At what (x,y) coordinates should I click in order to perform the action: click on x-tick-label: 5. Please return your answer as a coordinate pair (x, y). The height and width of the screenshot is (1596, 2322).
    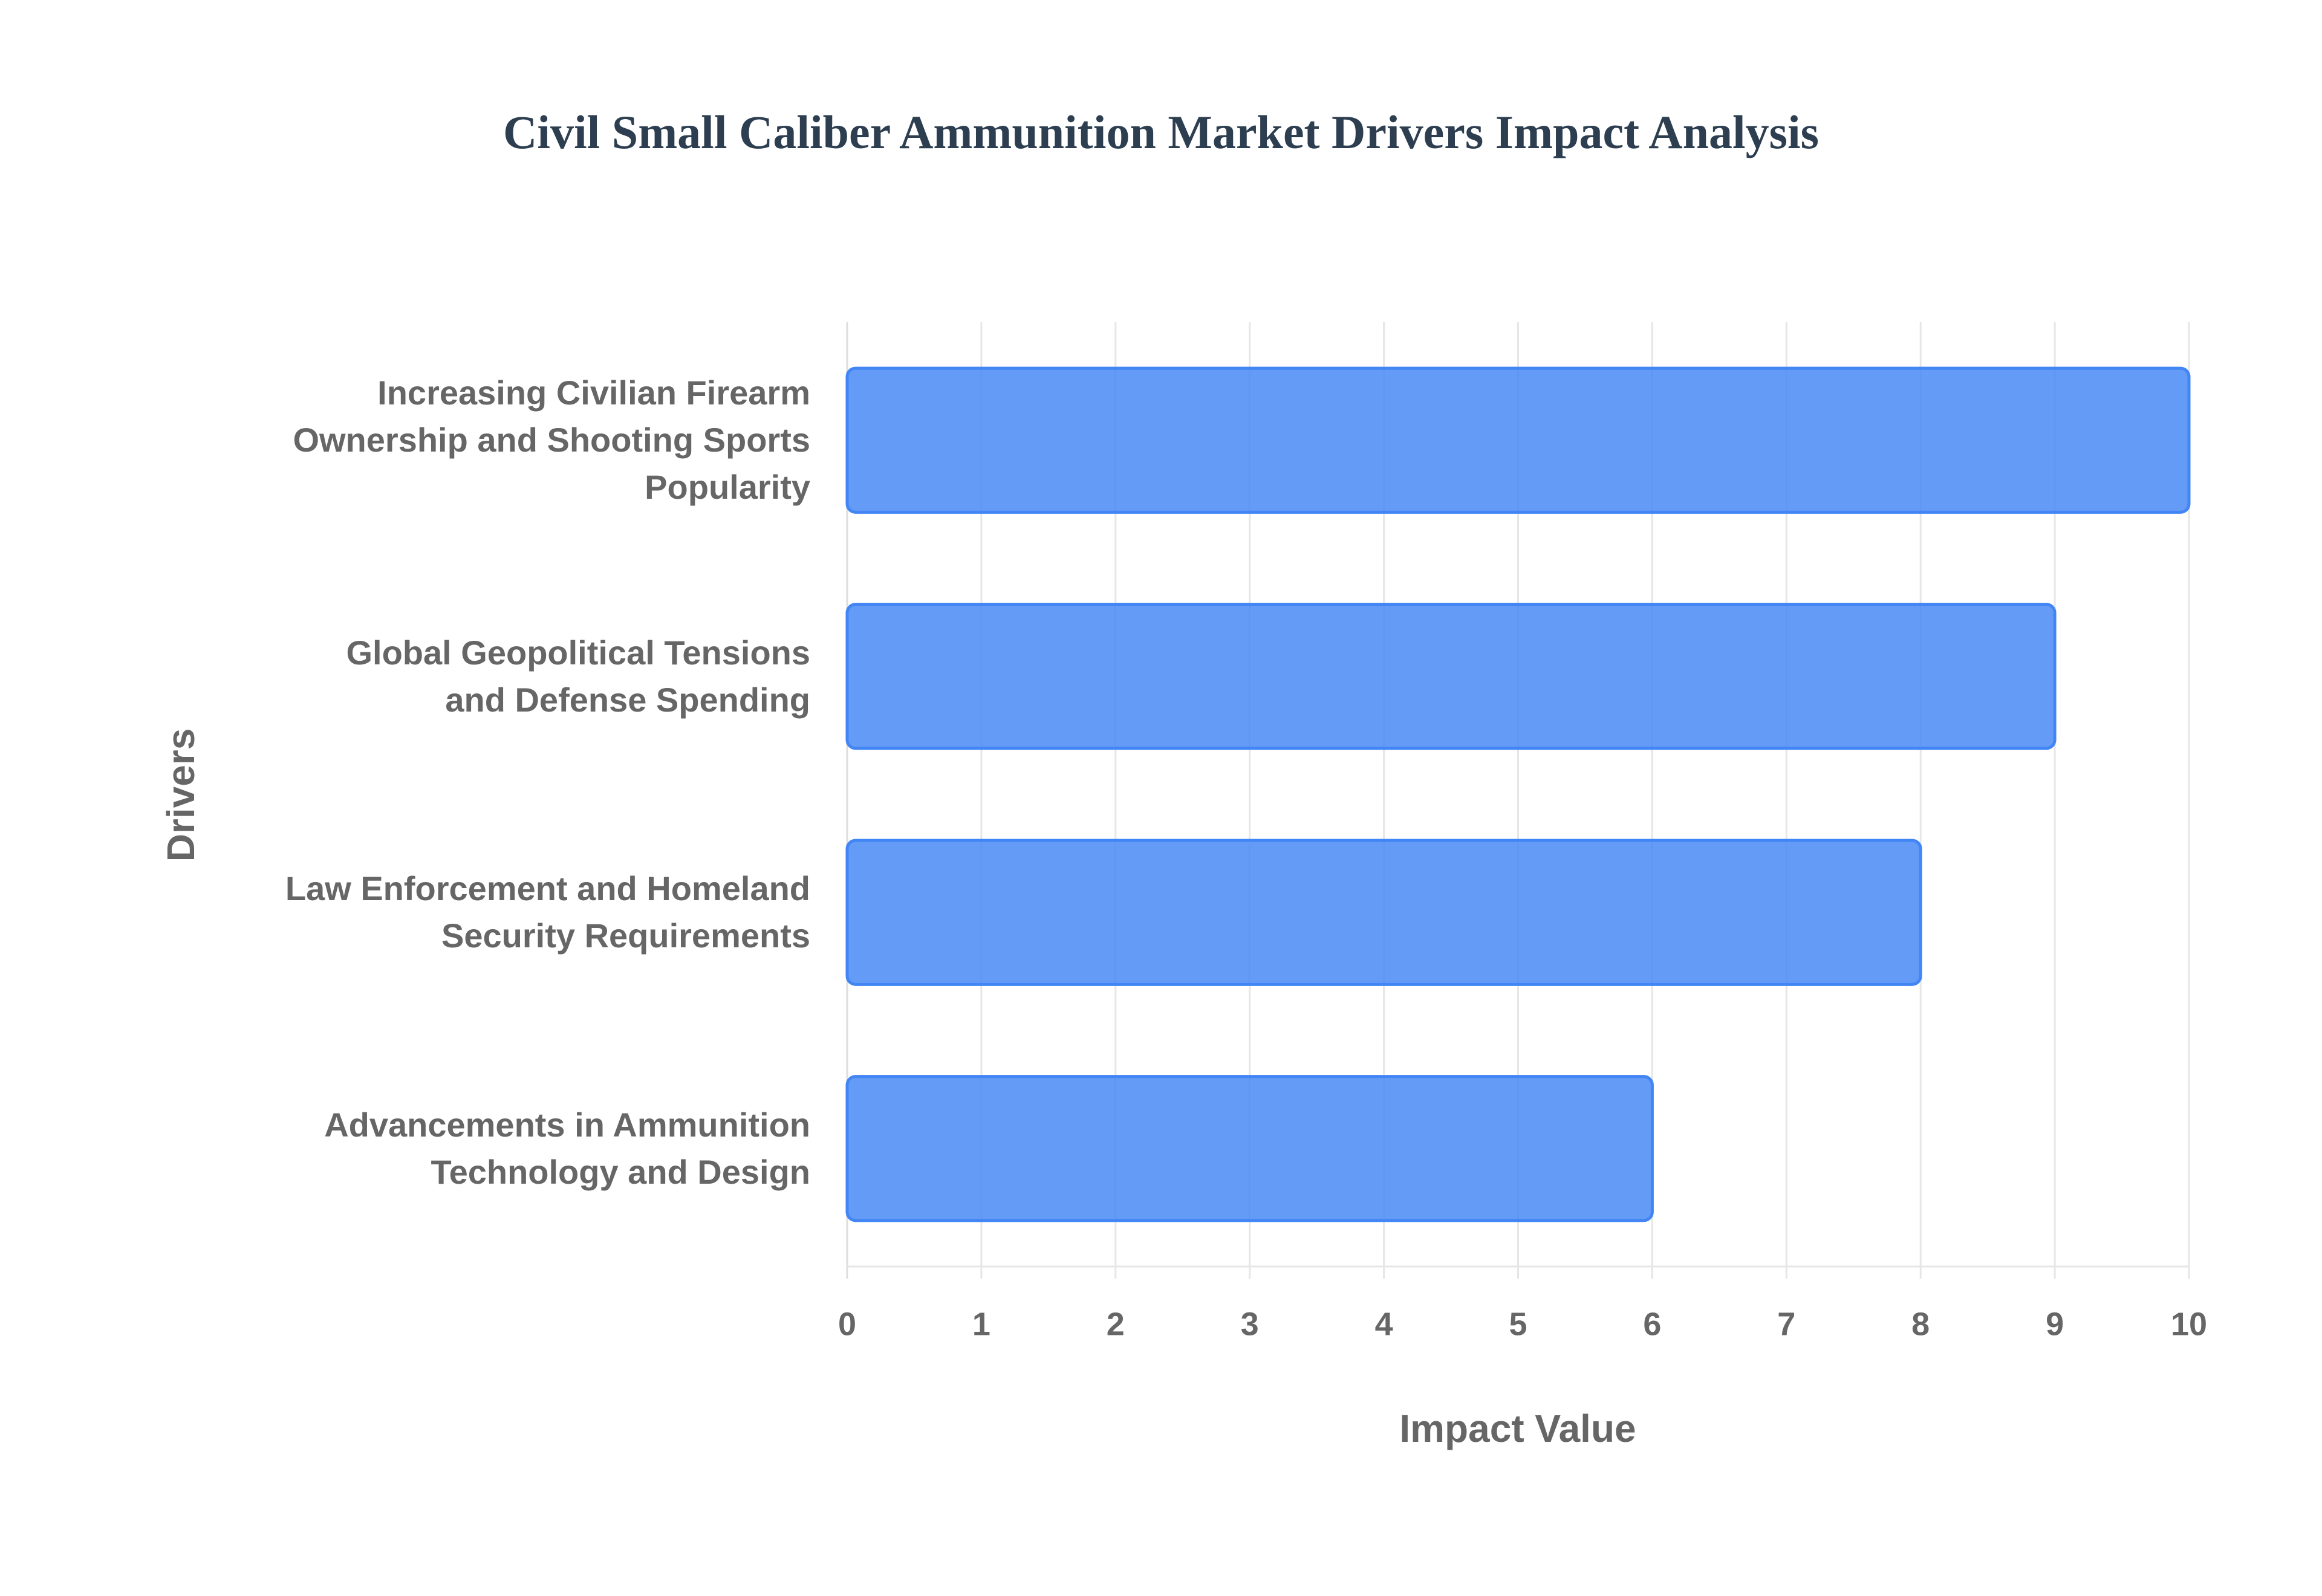
    Looking at the image, I should click on (1518, 1324).